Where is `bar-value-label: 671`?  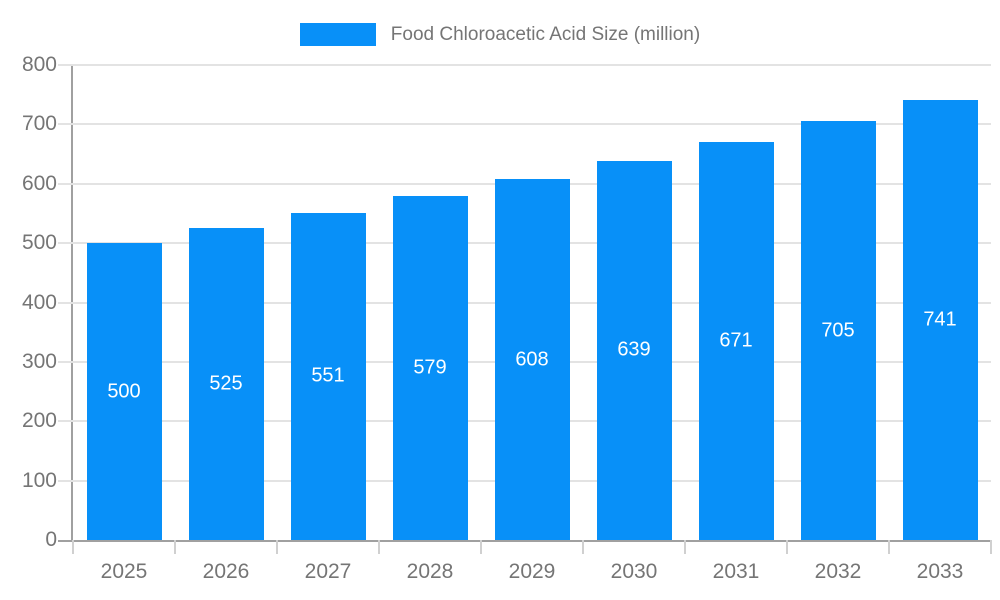 bar-value-label: 671 is located at coordinates (736, 340).